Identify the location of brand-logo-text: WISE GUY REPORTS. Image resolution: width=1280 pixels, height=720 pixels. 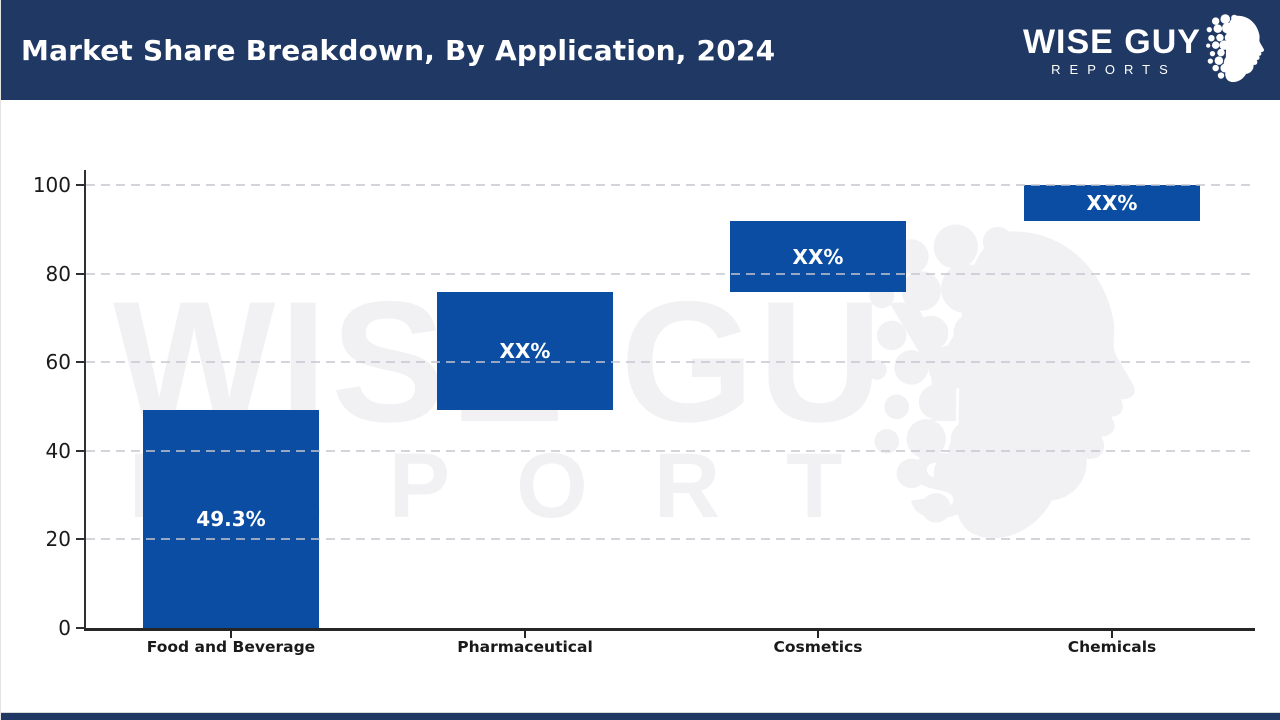
(1111, 50).